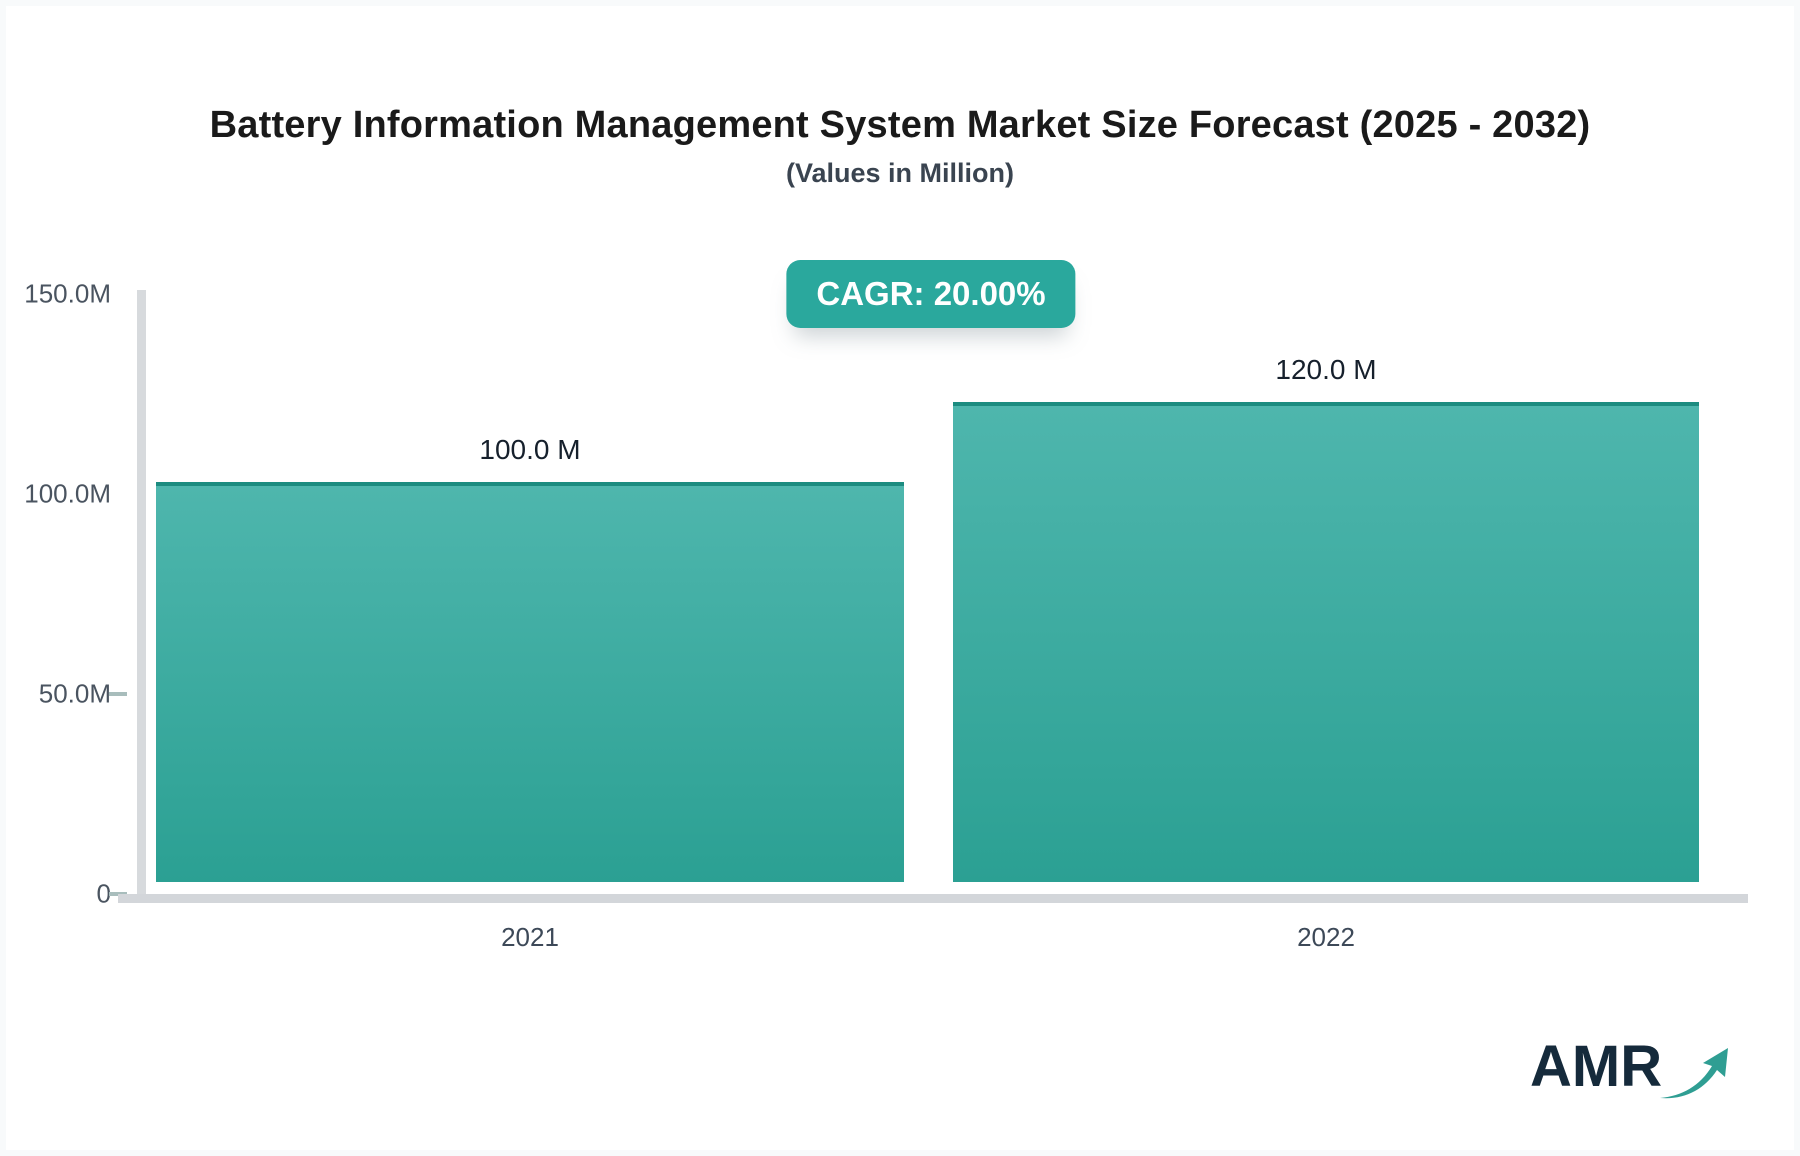  Describe the element at coordinates (1326, 937) in the screenshot. I see `x-tick-label-2022: 2022` at that location.